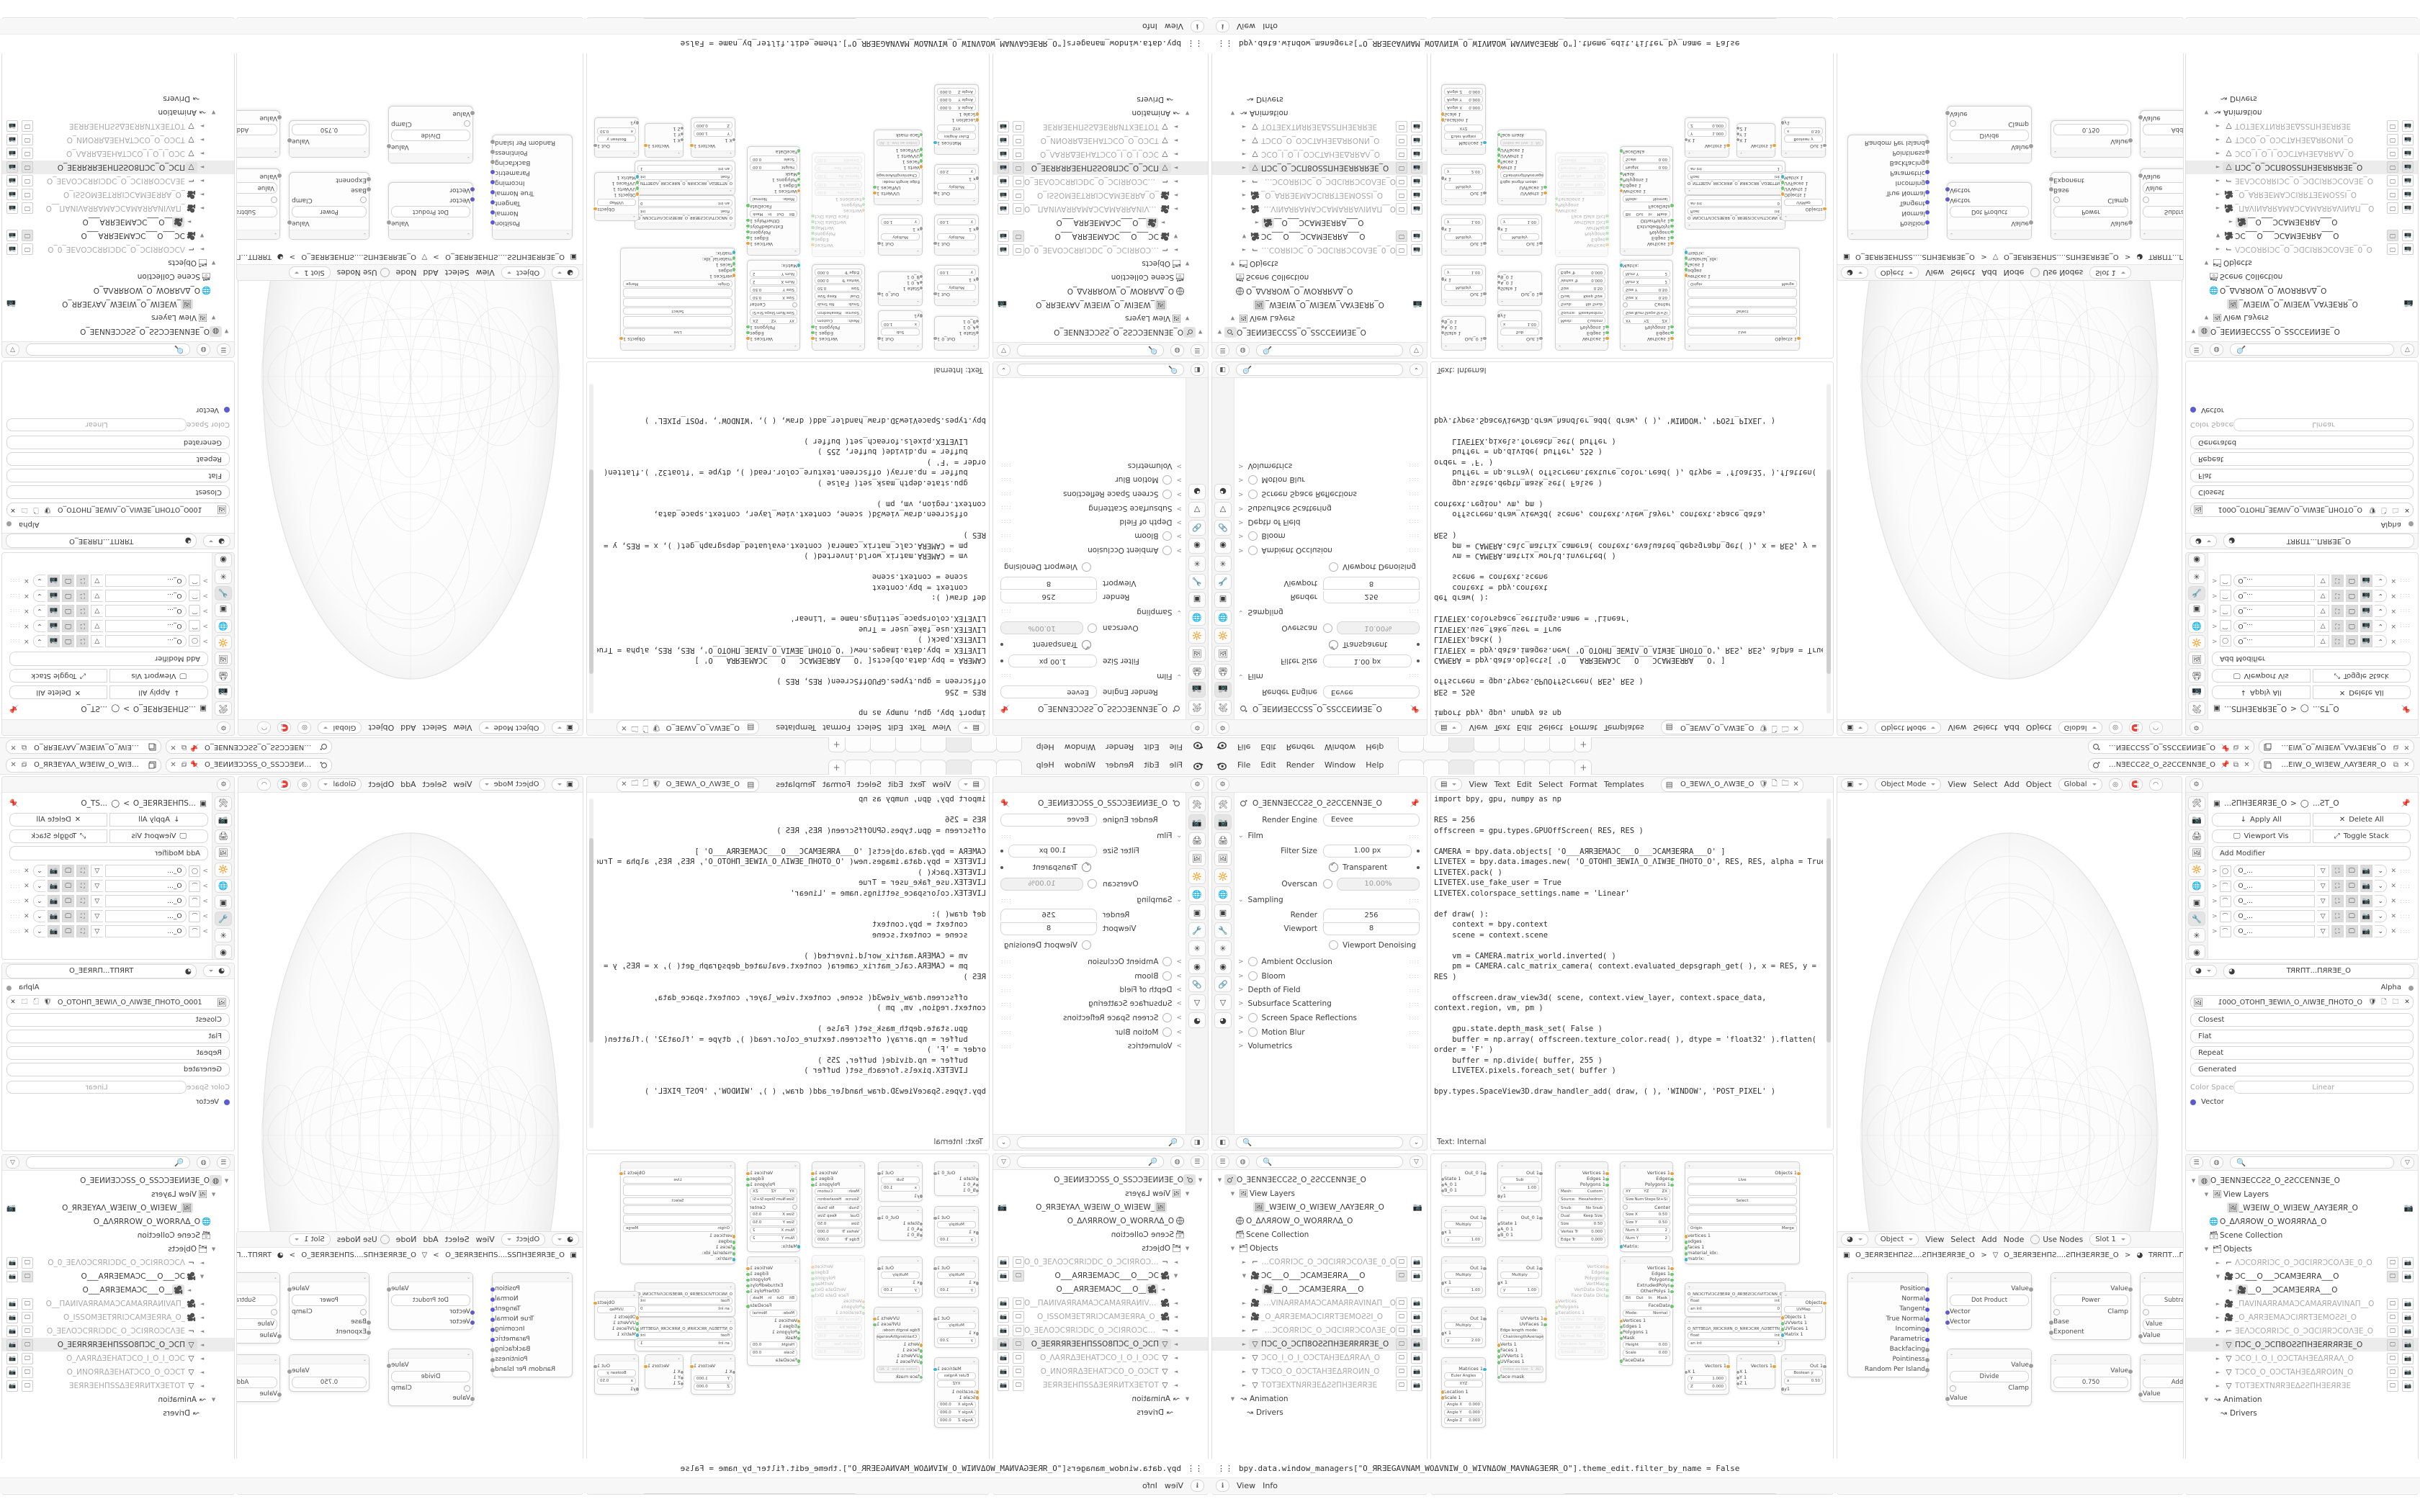 The height and width of the screenshot is (1512, 2420). What do you see at coordinates (13, 509) in the screenshot?
I see `unlink-icon: ✕` at bounding box center [13, 509].